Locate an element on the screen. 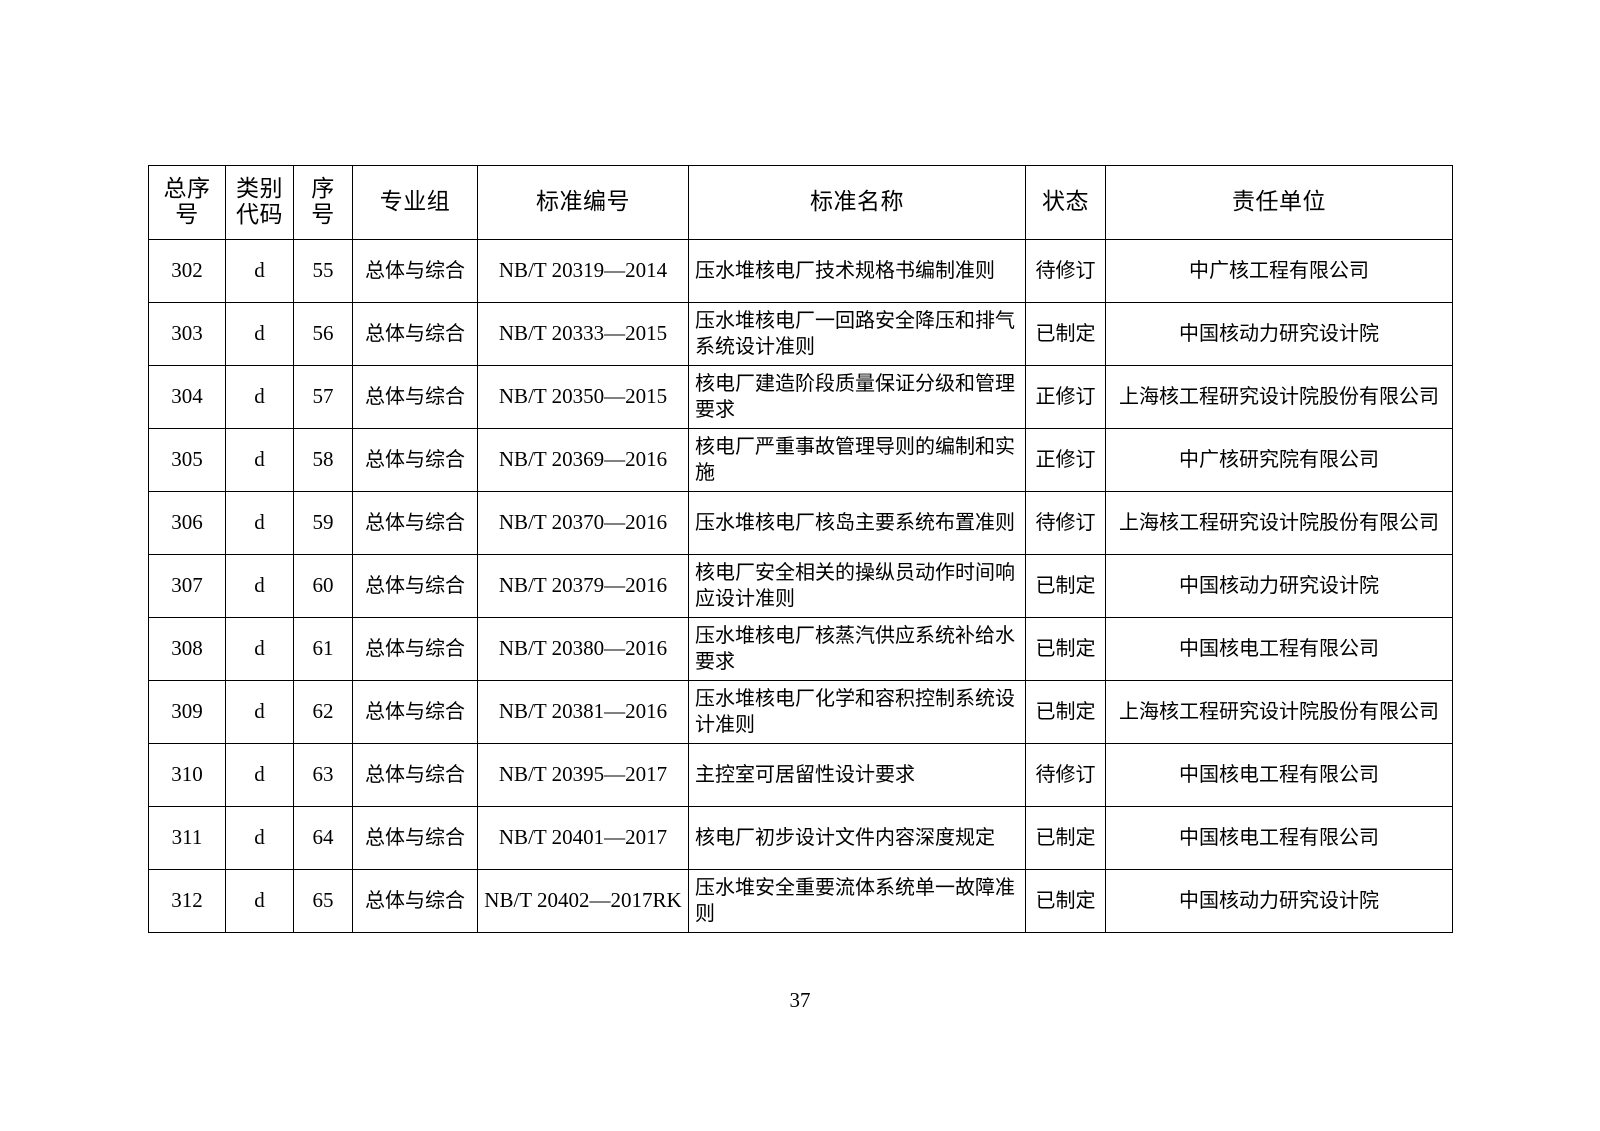 The height and width of the screenshot is (1131, 1600). cell-total-no: 312 is located at coordinates (187, 901).